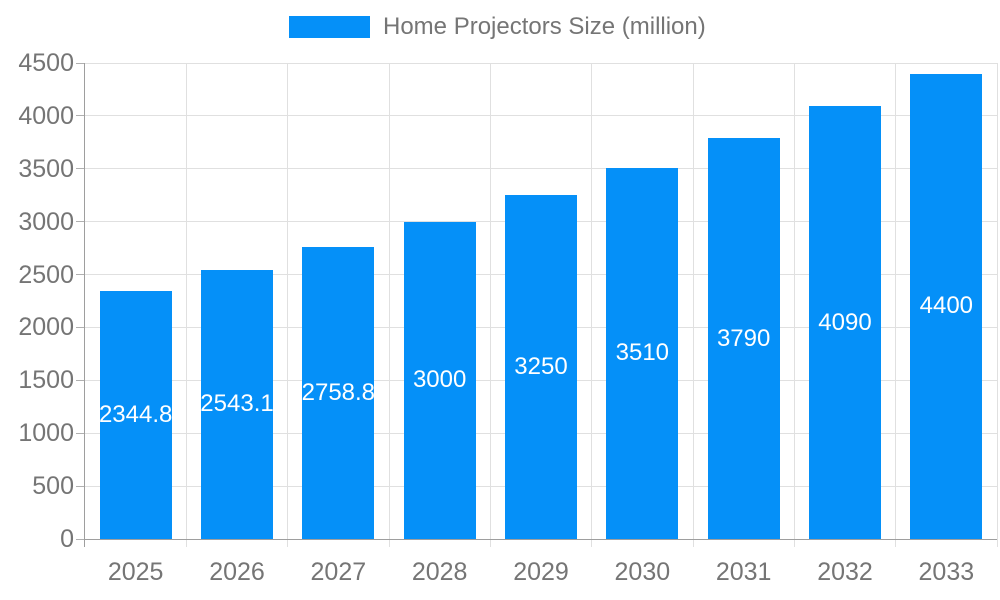 Image resolution: width=1000 pixels, height=600 pixels. What do you see at coordinates (544, 26) in the screenshot?
I see `legend-label: Home Projectors Size (million)` at bounding box center [544, 26].